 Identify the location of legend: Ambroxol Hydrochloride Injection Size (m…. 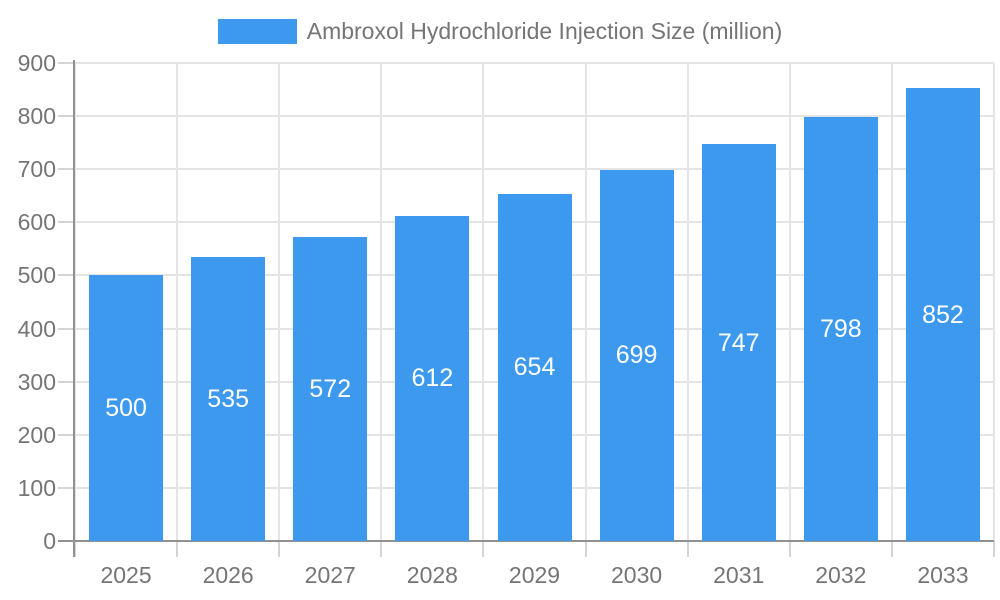
(500, 31).